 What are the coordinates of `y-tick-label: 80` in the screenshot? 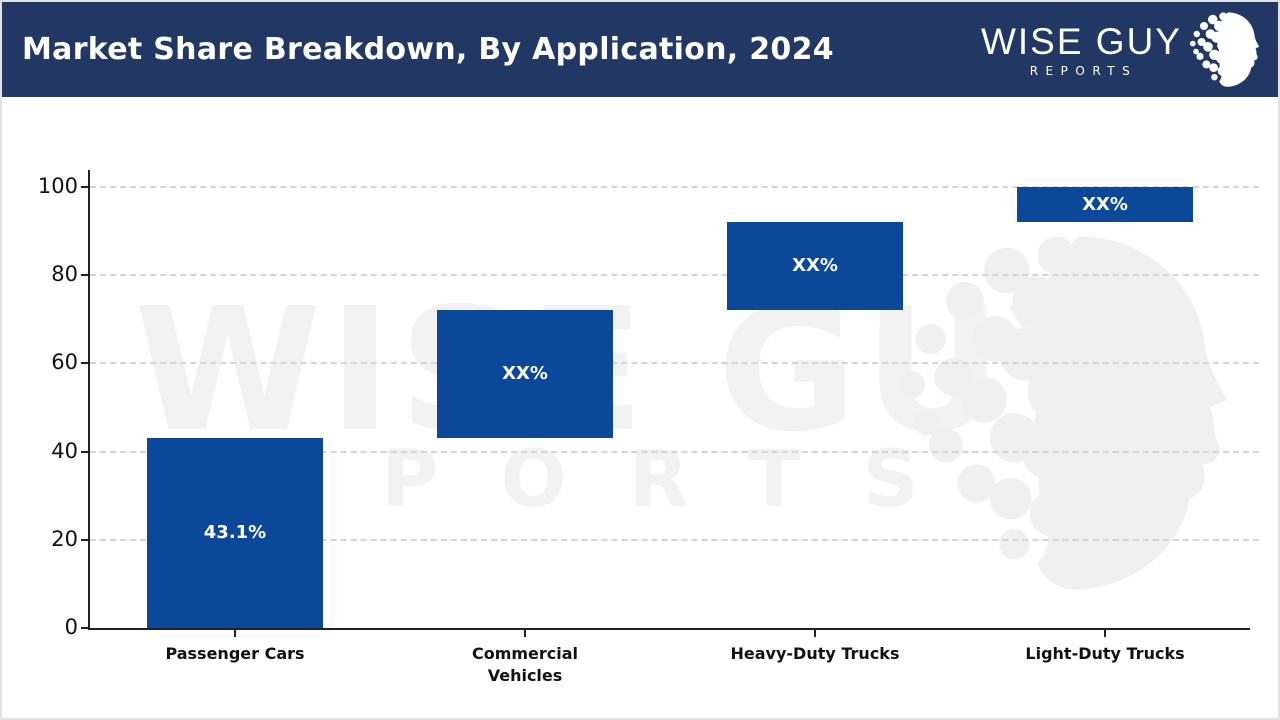 It's located at (64, 274).